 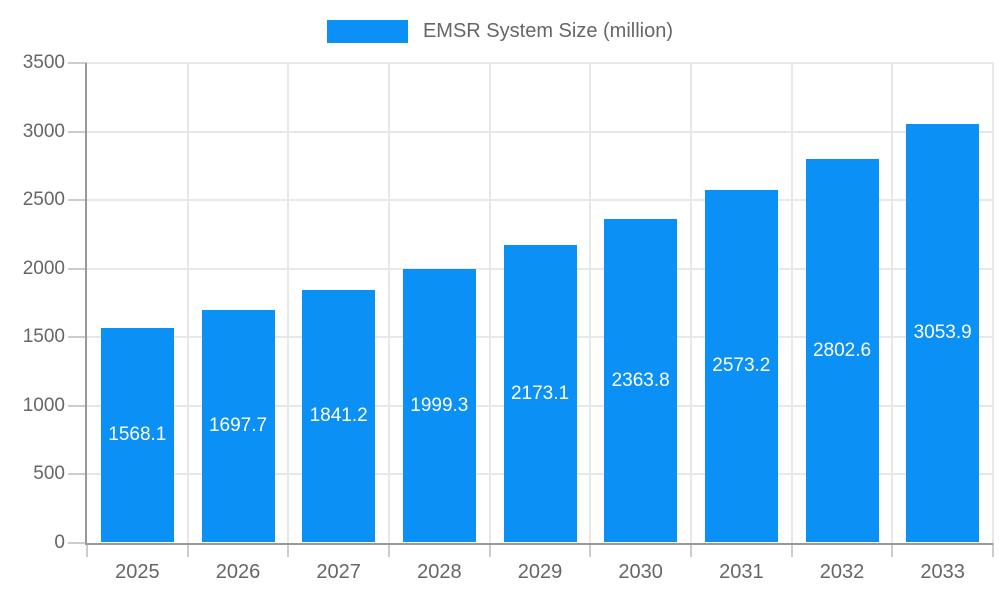 I want to click on bar-value-label: 1568.1, so click(x=137, y=435).